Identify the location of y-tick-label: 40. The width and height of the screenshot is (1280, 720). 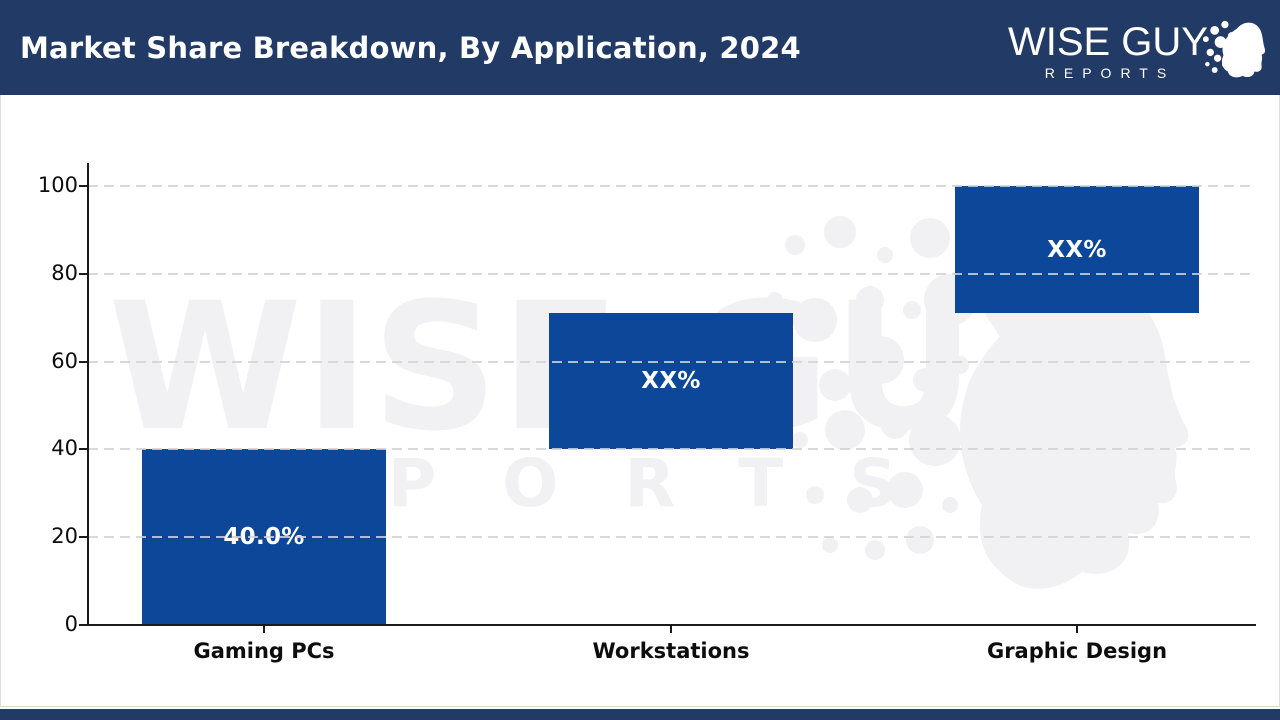
(64, 448).